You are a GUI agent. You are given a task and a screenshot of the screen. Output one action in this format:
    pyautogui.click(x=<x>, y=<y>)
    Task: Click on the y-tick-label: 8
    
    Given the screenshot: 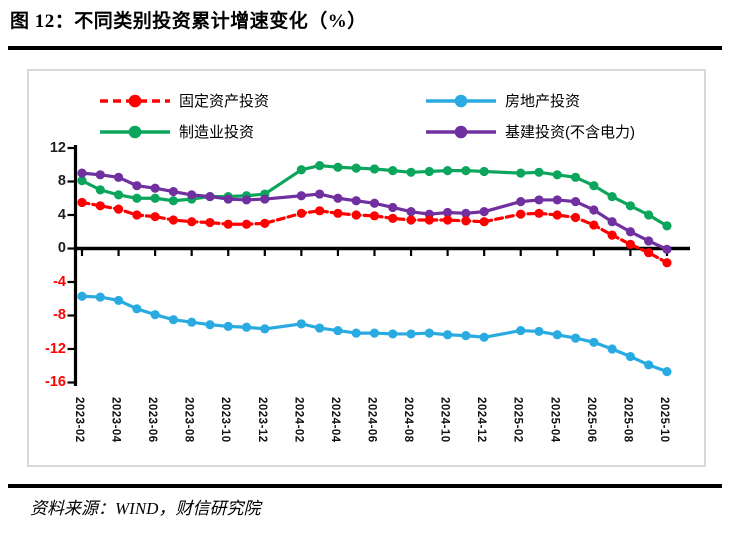 What is the action you would take?
    pyautogui.click(x=61, y=181)
    